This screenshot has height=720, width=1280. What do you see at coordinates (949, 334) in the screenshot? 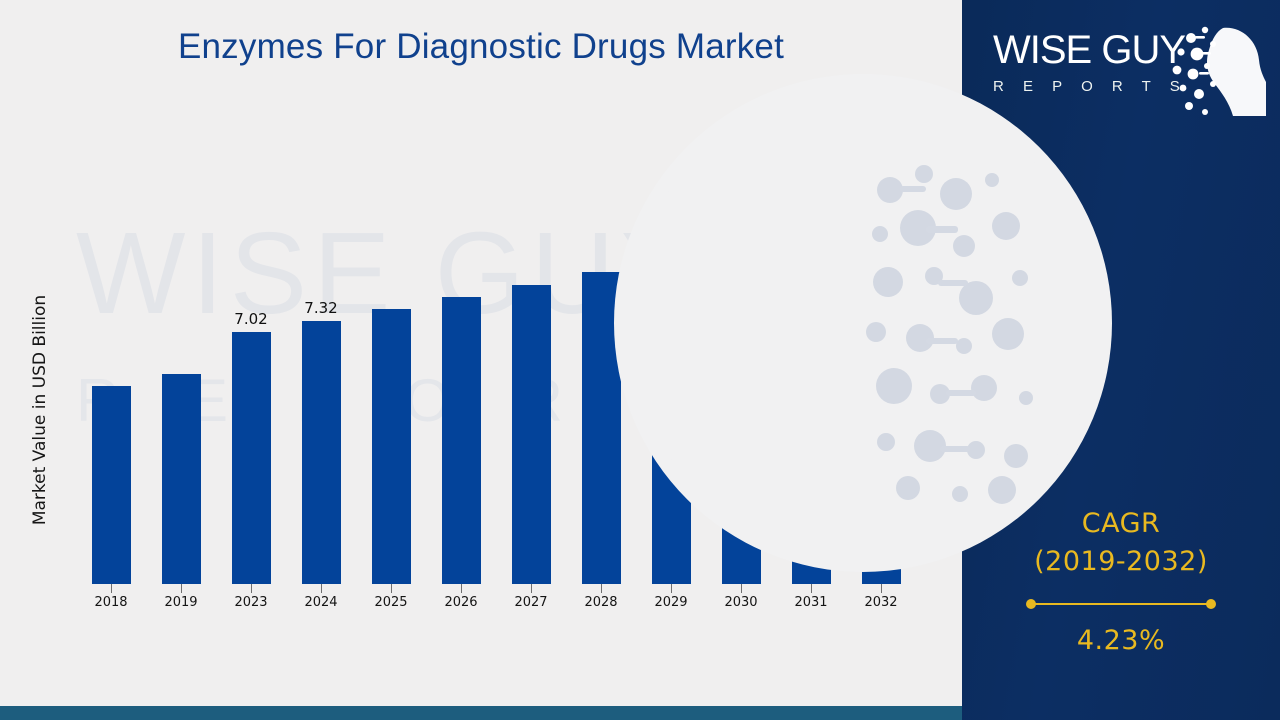
I see `molecule-dots-graphic` at bounding box center [949, 334].